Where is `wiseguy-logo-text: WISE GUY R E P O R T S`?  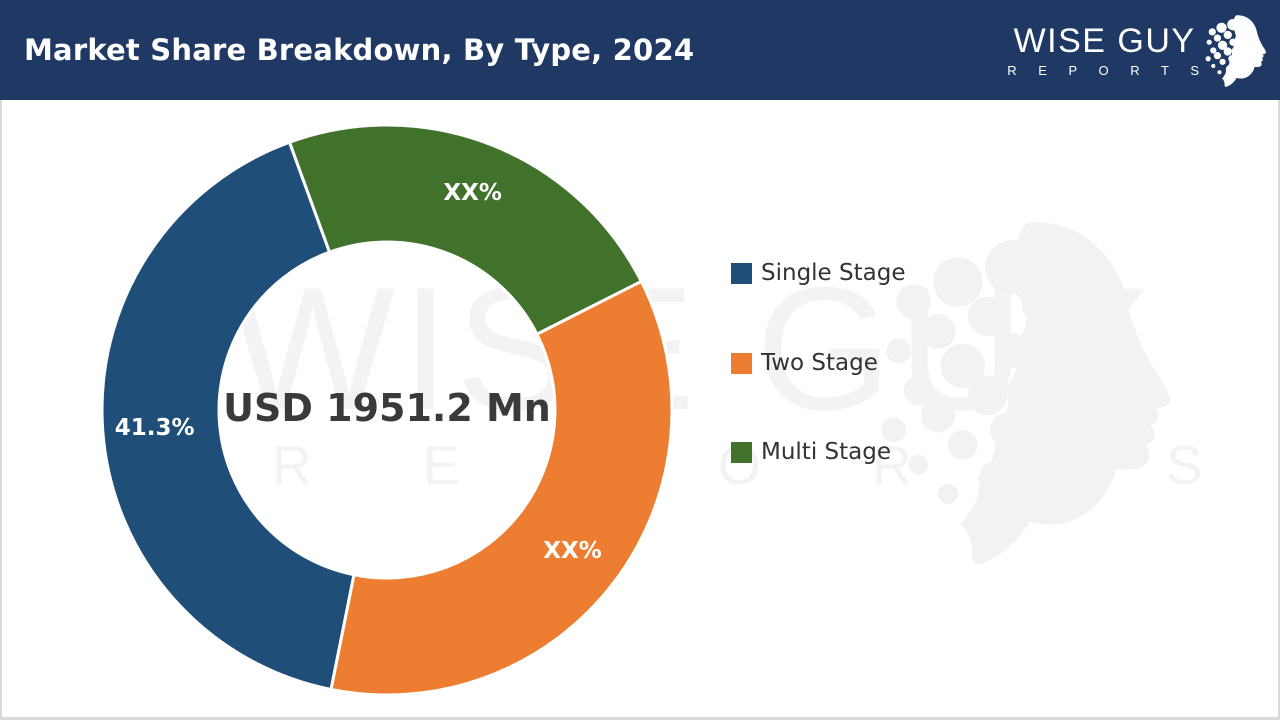
wiseguy-logo-text: WISE GUY R E P O R T S is located at coordinates (1104, 50).